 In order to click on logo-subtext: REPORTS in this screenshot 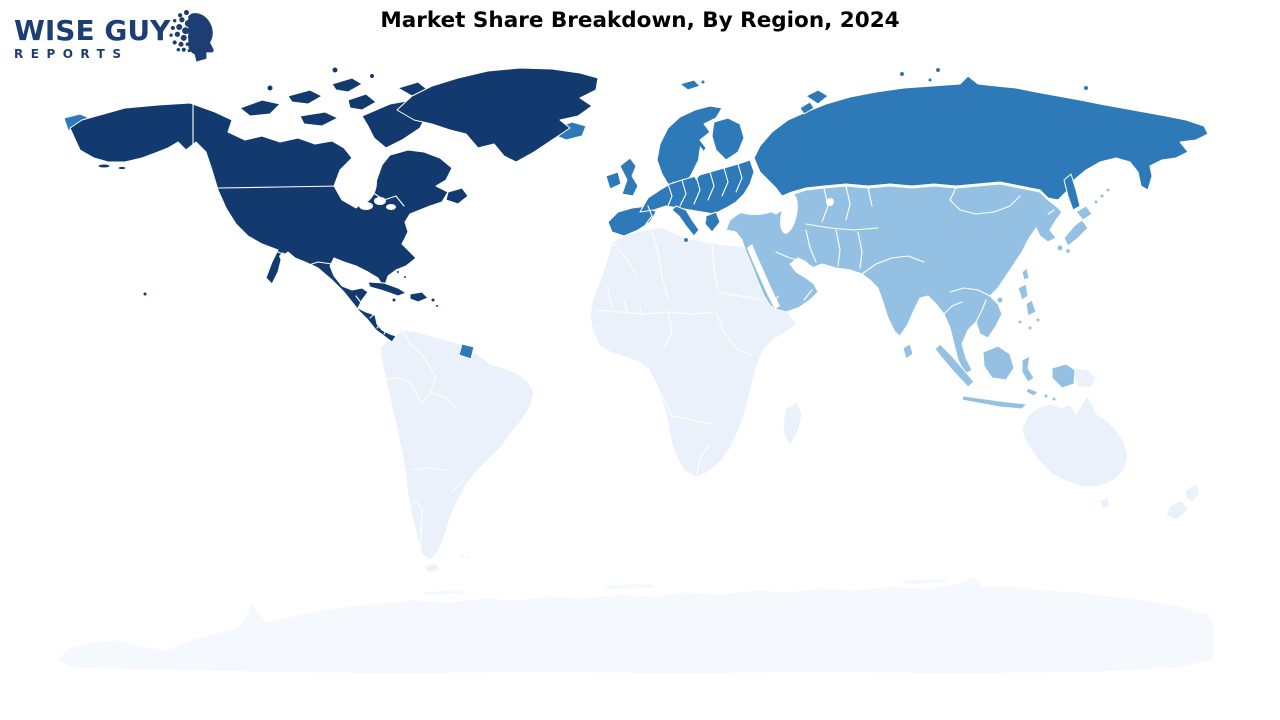, I will do `click(71, 54)`.